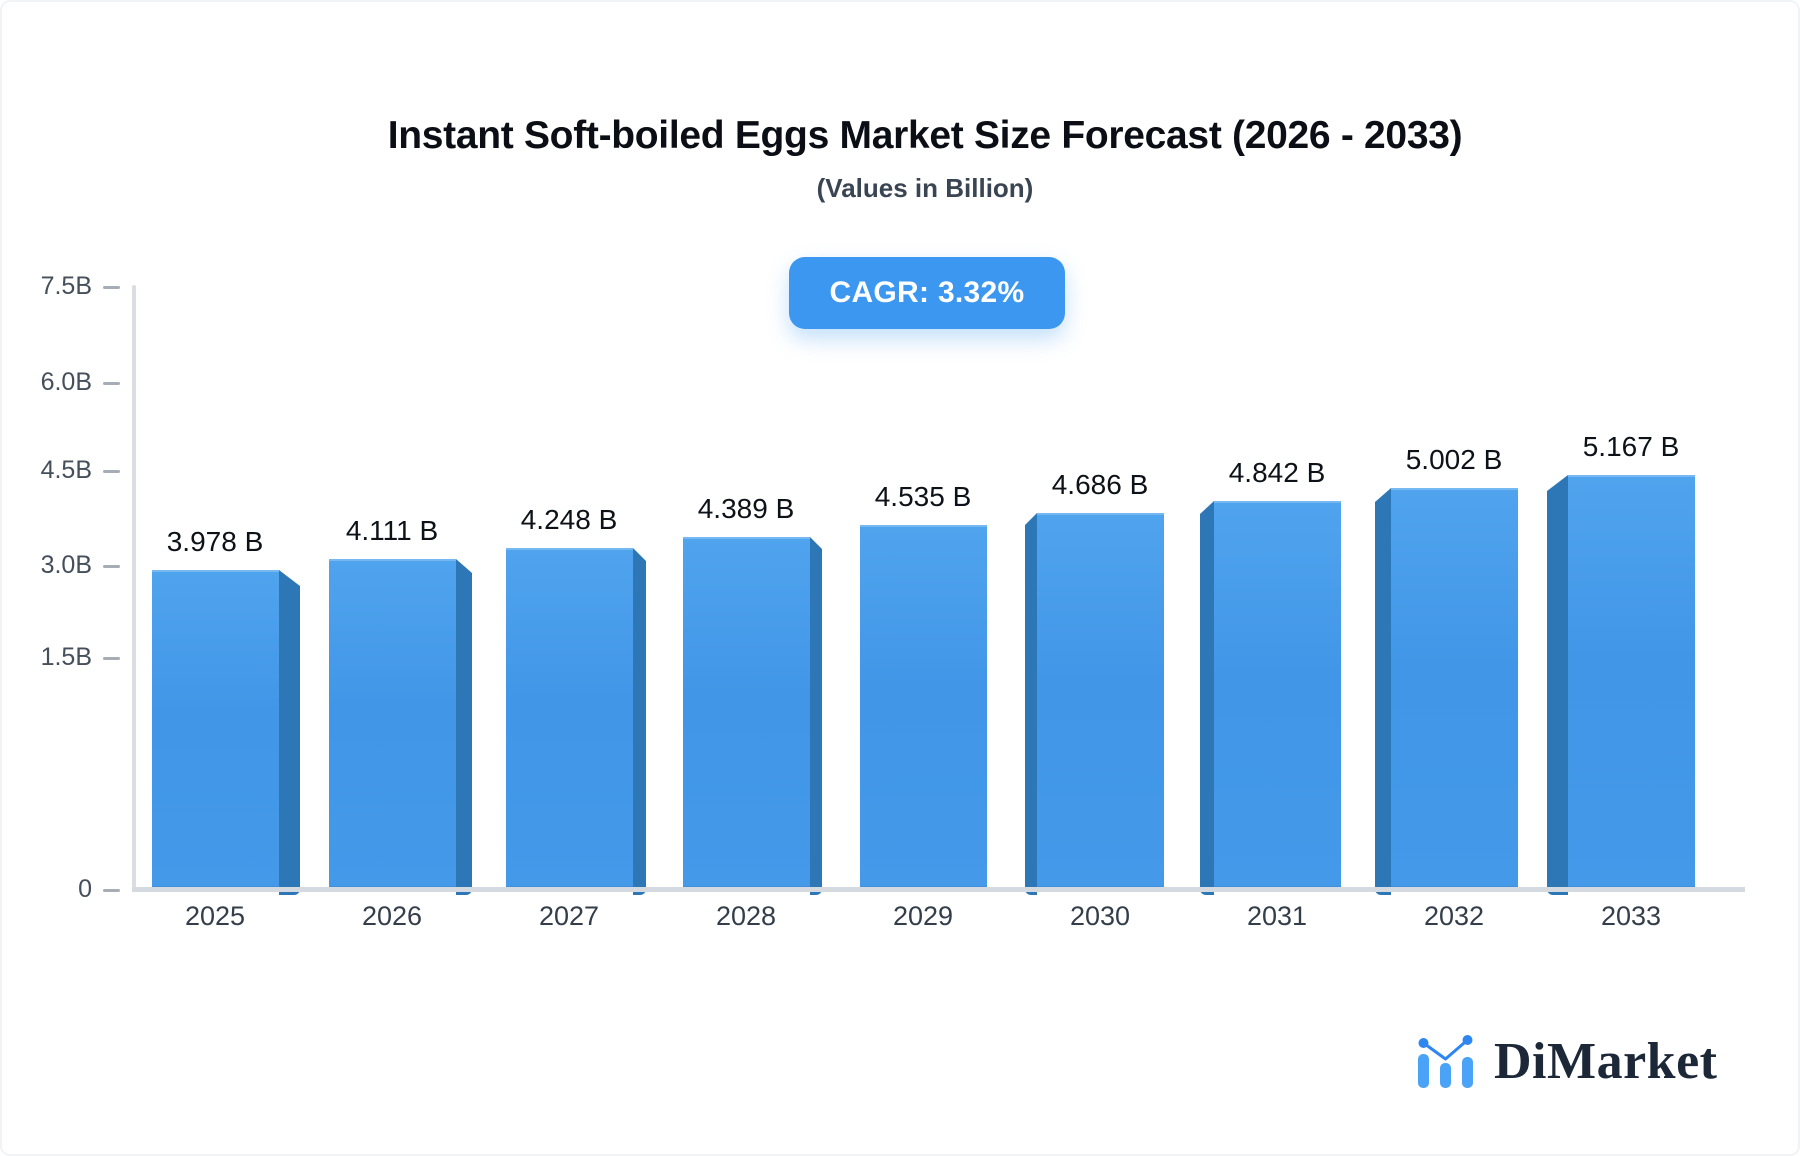 The image size is (1800, 1156). What do you see at coordinates (923, 706) in the screenshot?
I see `bar-2029` at bounding box center [923, 706].